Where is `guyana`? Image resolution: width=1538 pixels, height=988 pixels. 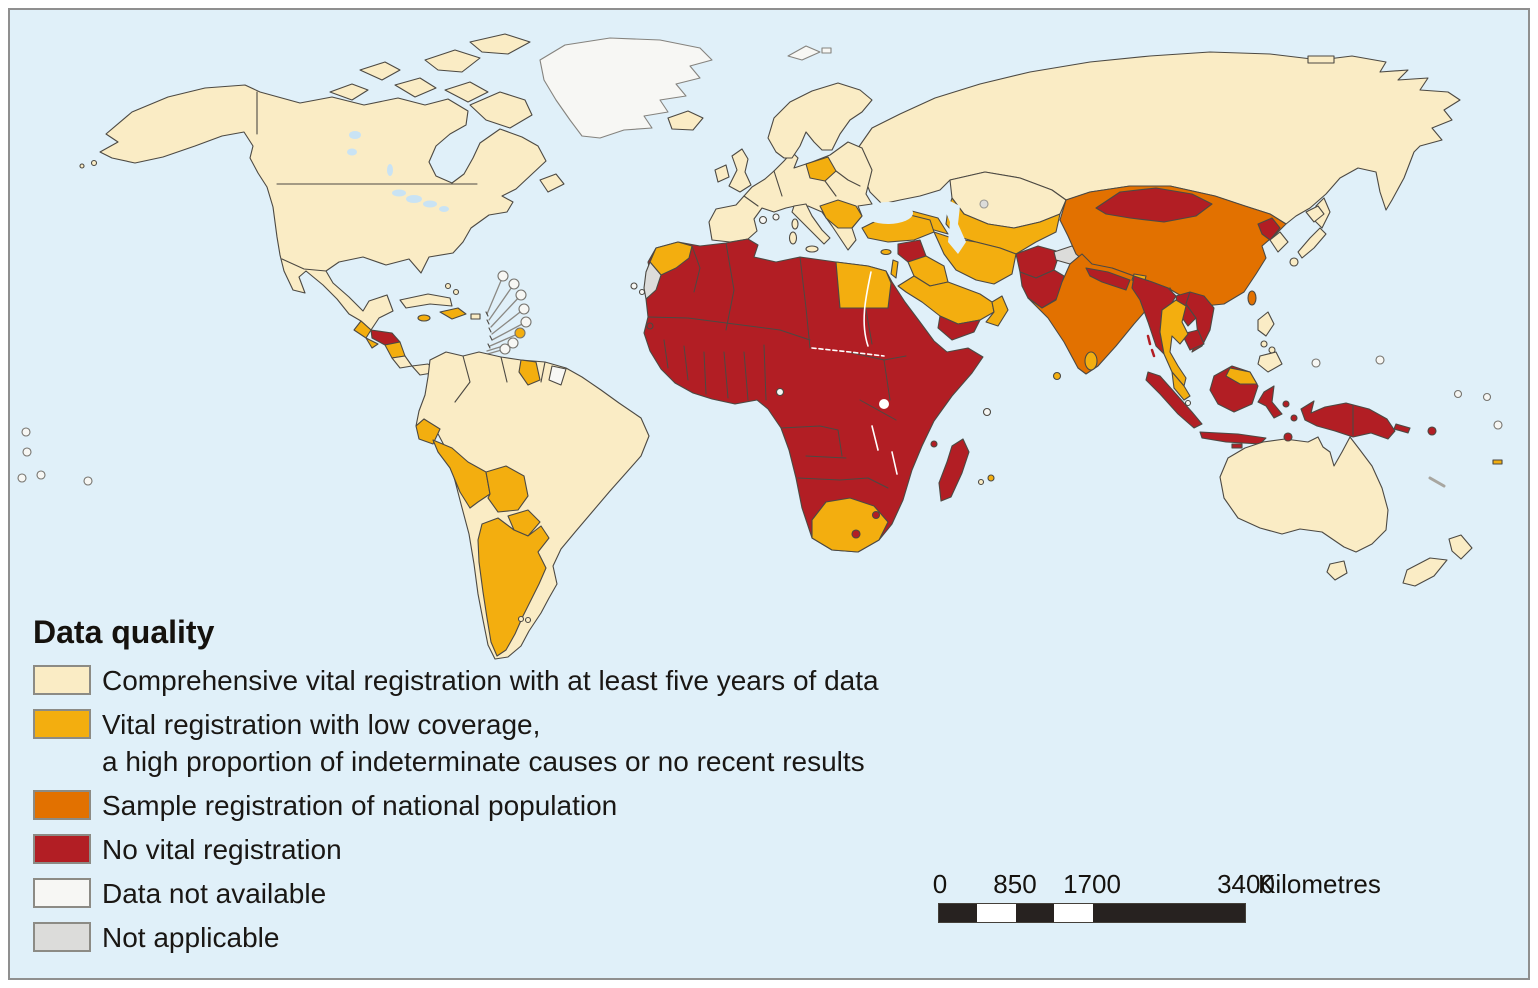
guyana is located at coordinates (529, 372).